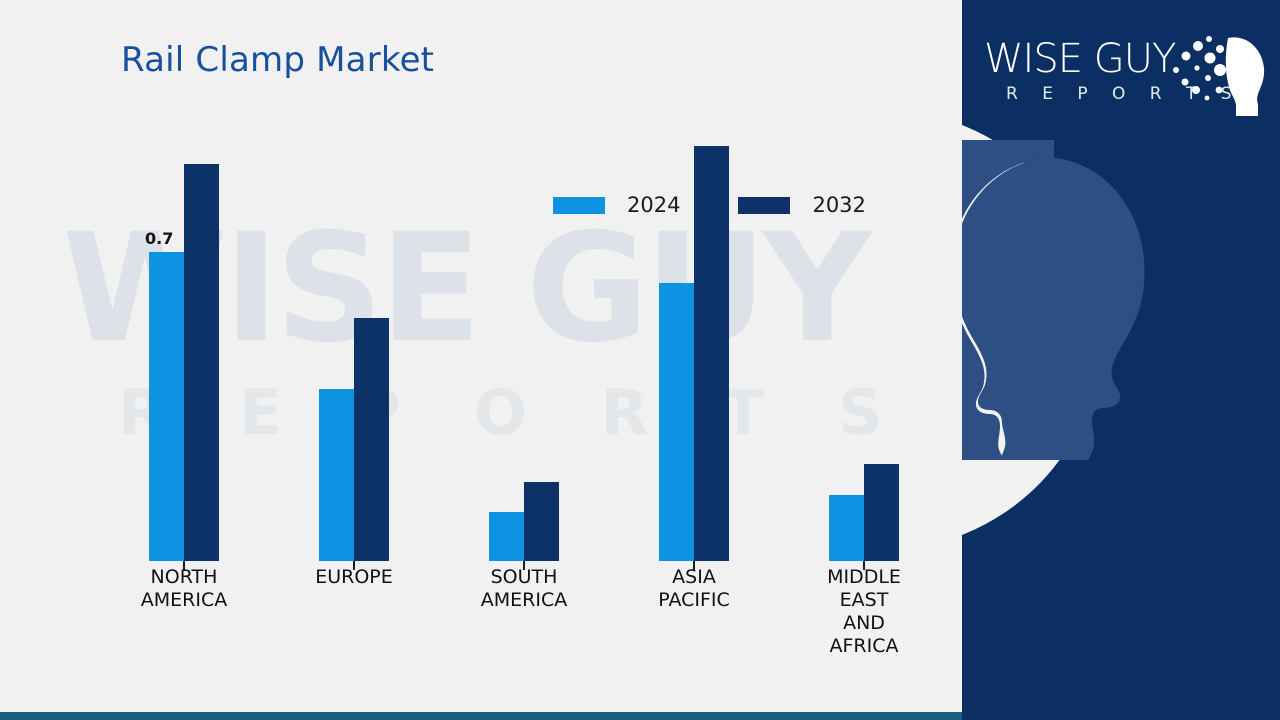 Image resolution: width=1280 pixels, height=720 pixels. Describe the element at coordinates (184, 577) in the screenshot. I see `x-axis-label-line: NORTH` at that location.